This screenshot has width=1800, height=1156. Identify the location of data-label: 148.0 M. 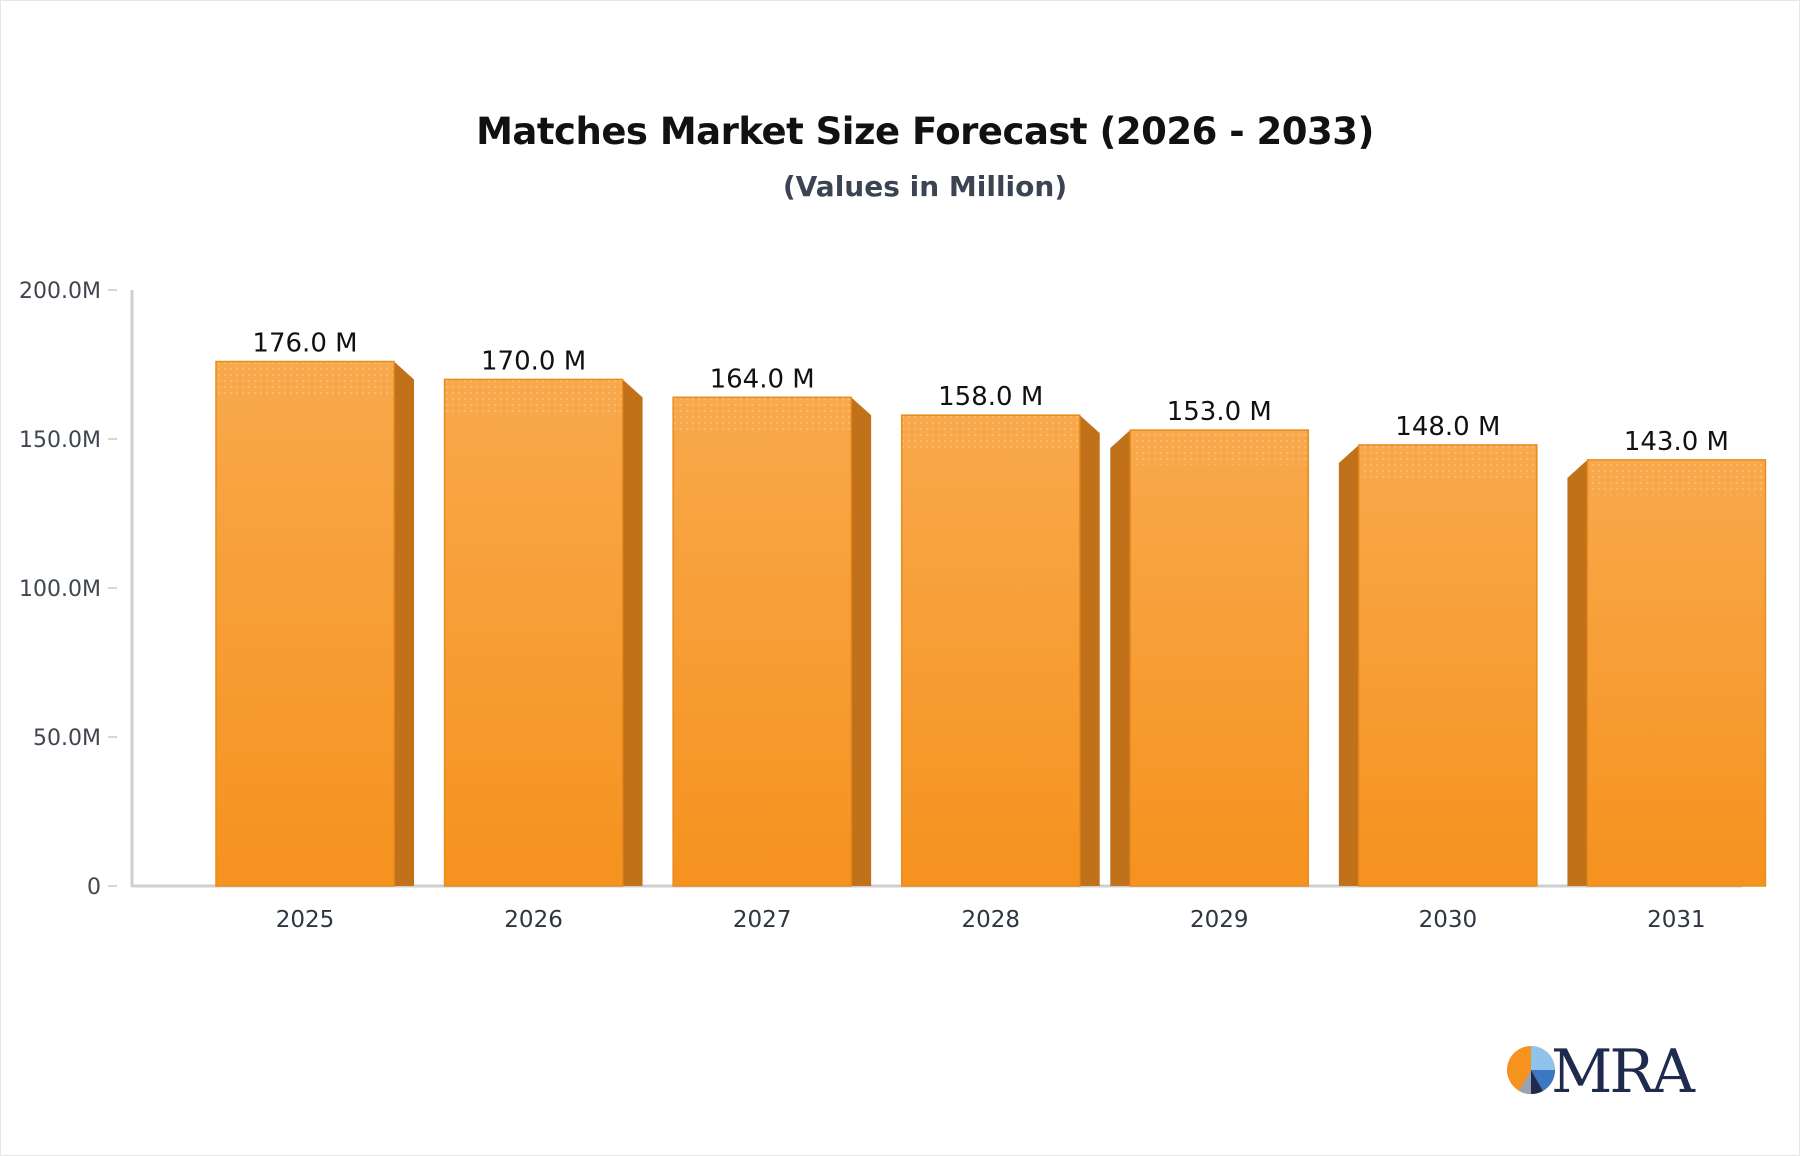
(1447, 427).